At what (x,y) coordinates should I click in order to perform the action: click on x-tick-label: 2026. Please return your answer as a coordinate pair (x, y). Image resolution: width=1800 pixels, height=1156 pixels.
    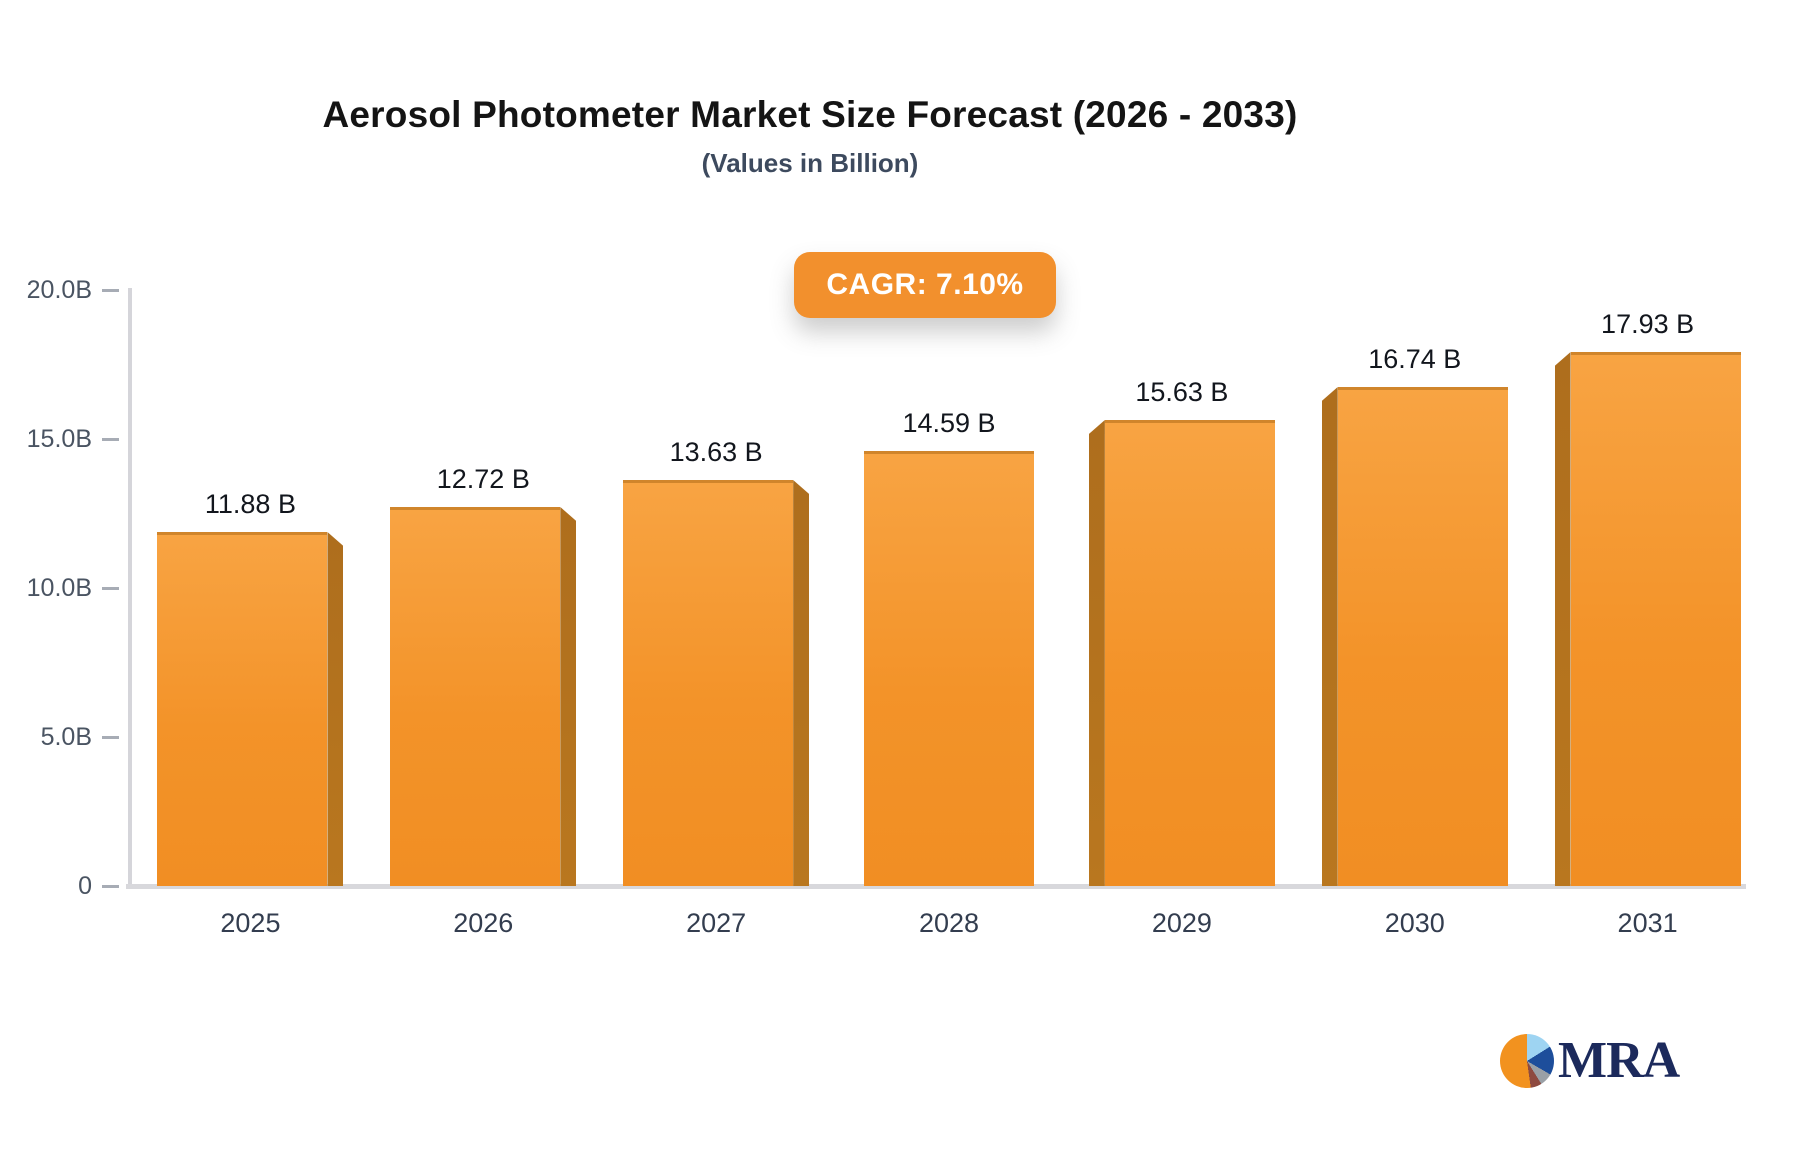
    Looking at the image, I should click on (483, 923).